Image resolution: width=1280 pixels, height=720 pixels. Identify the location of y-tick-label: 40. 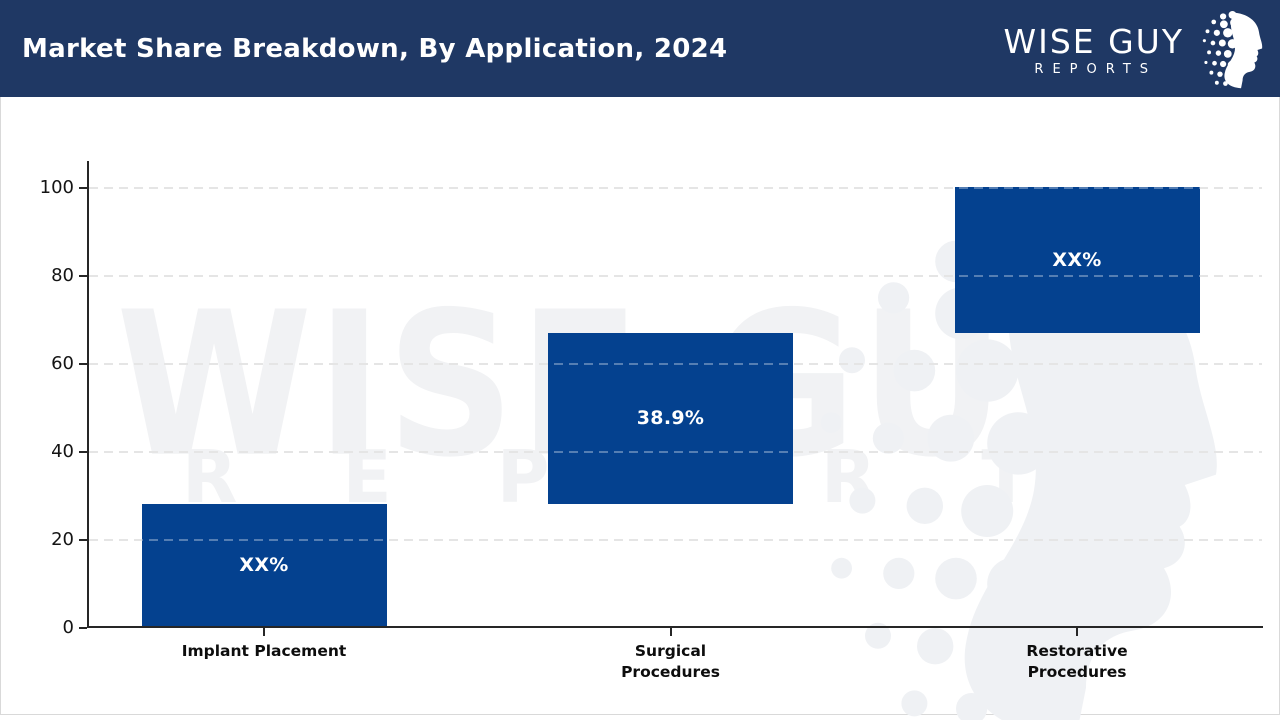
(62, 451).